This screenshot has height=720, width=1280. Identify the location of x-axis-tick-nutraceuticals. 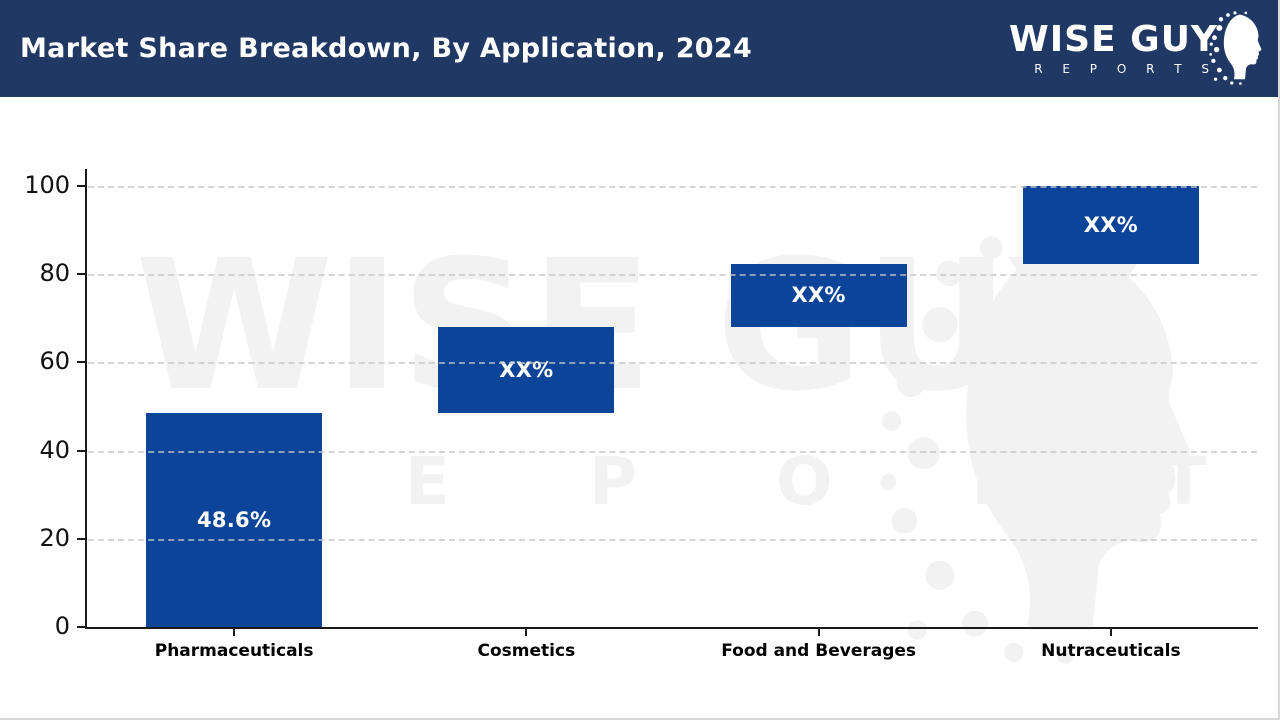
(1110, 632).